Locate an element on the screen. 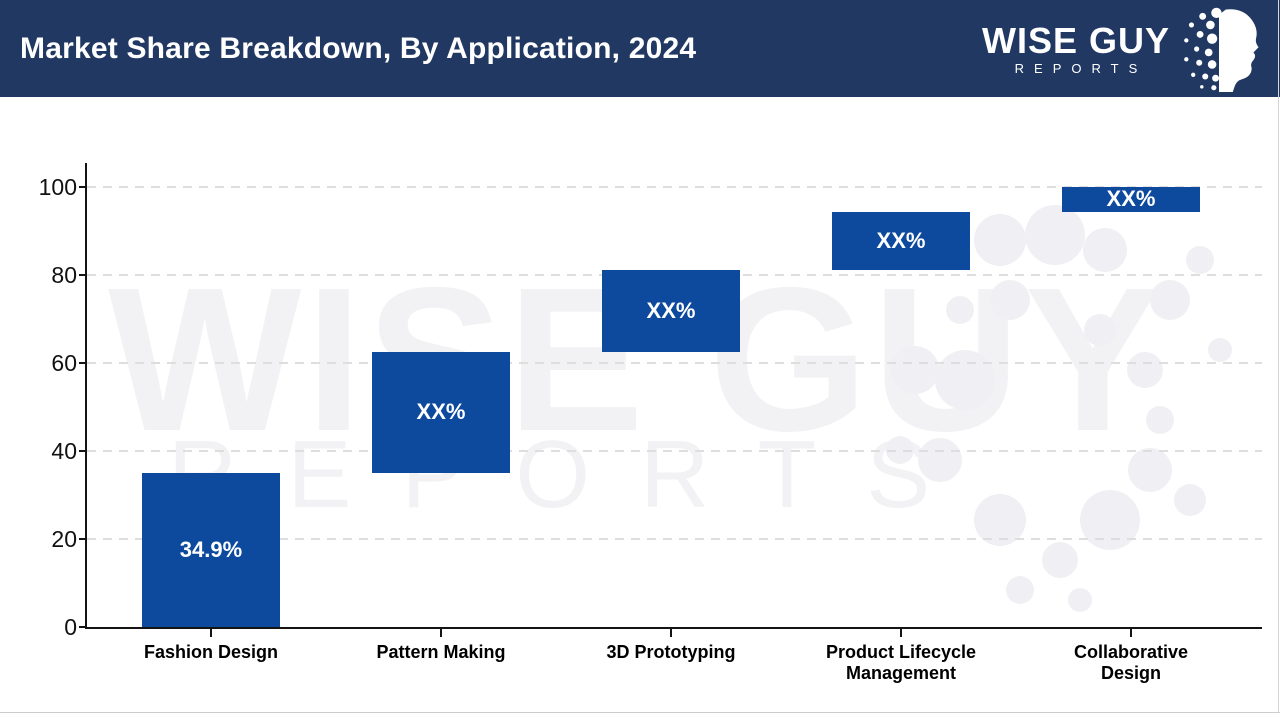 This screenshot has width=1280, height=720. x-category-label: 3D Prototyping is located at coordinates (671, 652).